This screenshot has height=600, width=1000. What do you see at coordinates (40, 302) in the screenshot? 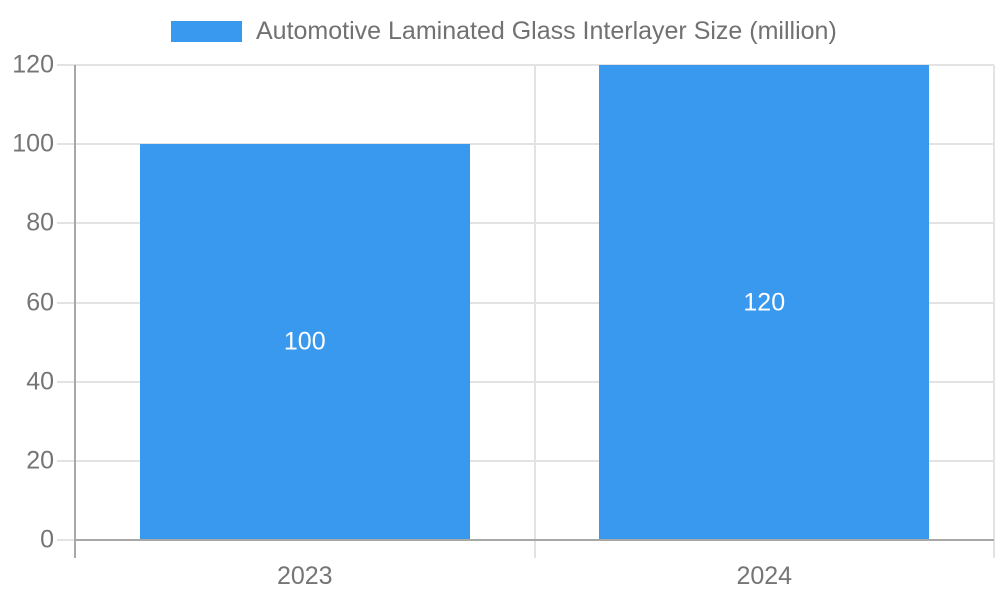
I see `y-tick-label-60: 60` at bounding box center [40, 302].